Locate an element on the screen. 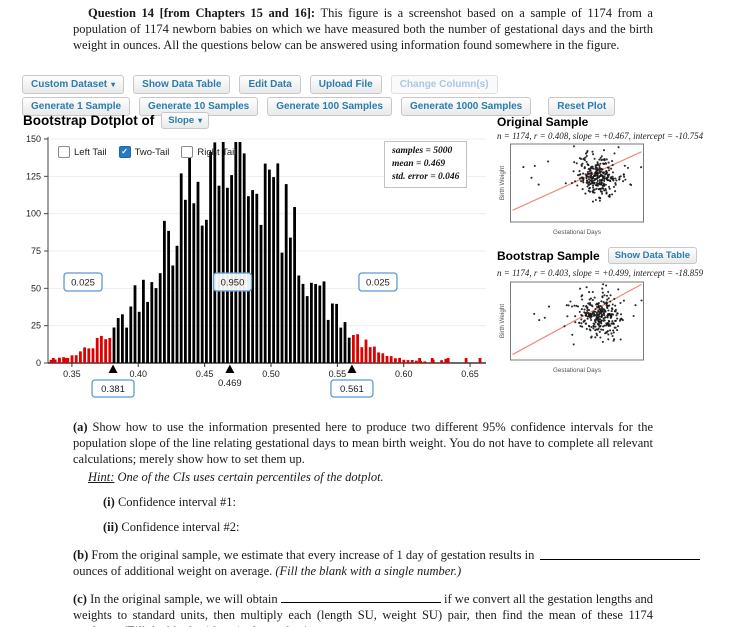 Image resolution: width=733 pixels, height=627 pixels. edit-data-button: Edit Data is located at coordinates (270, 84).